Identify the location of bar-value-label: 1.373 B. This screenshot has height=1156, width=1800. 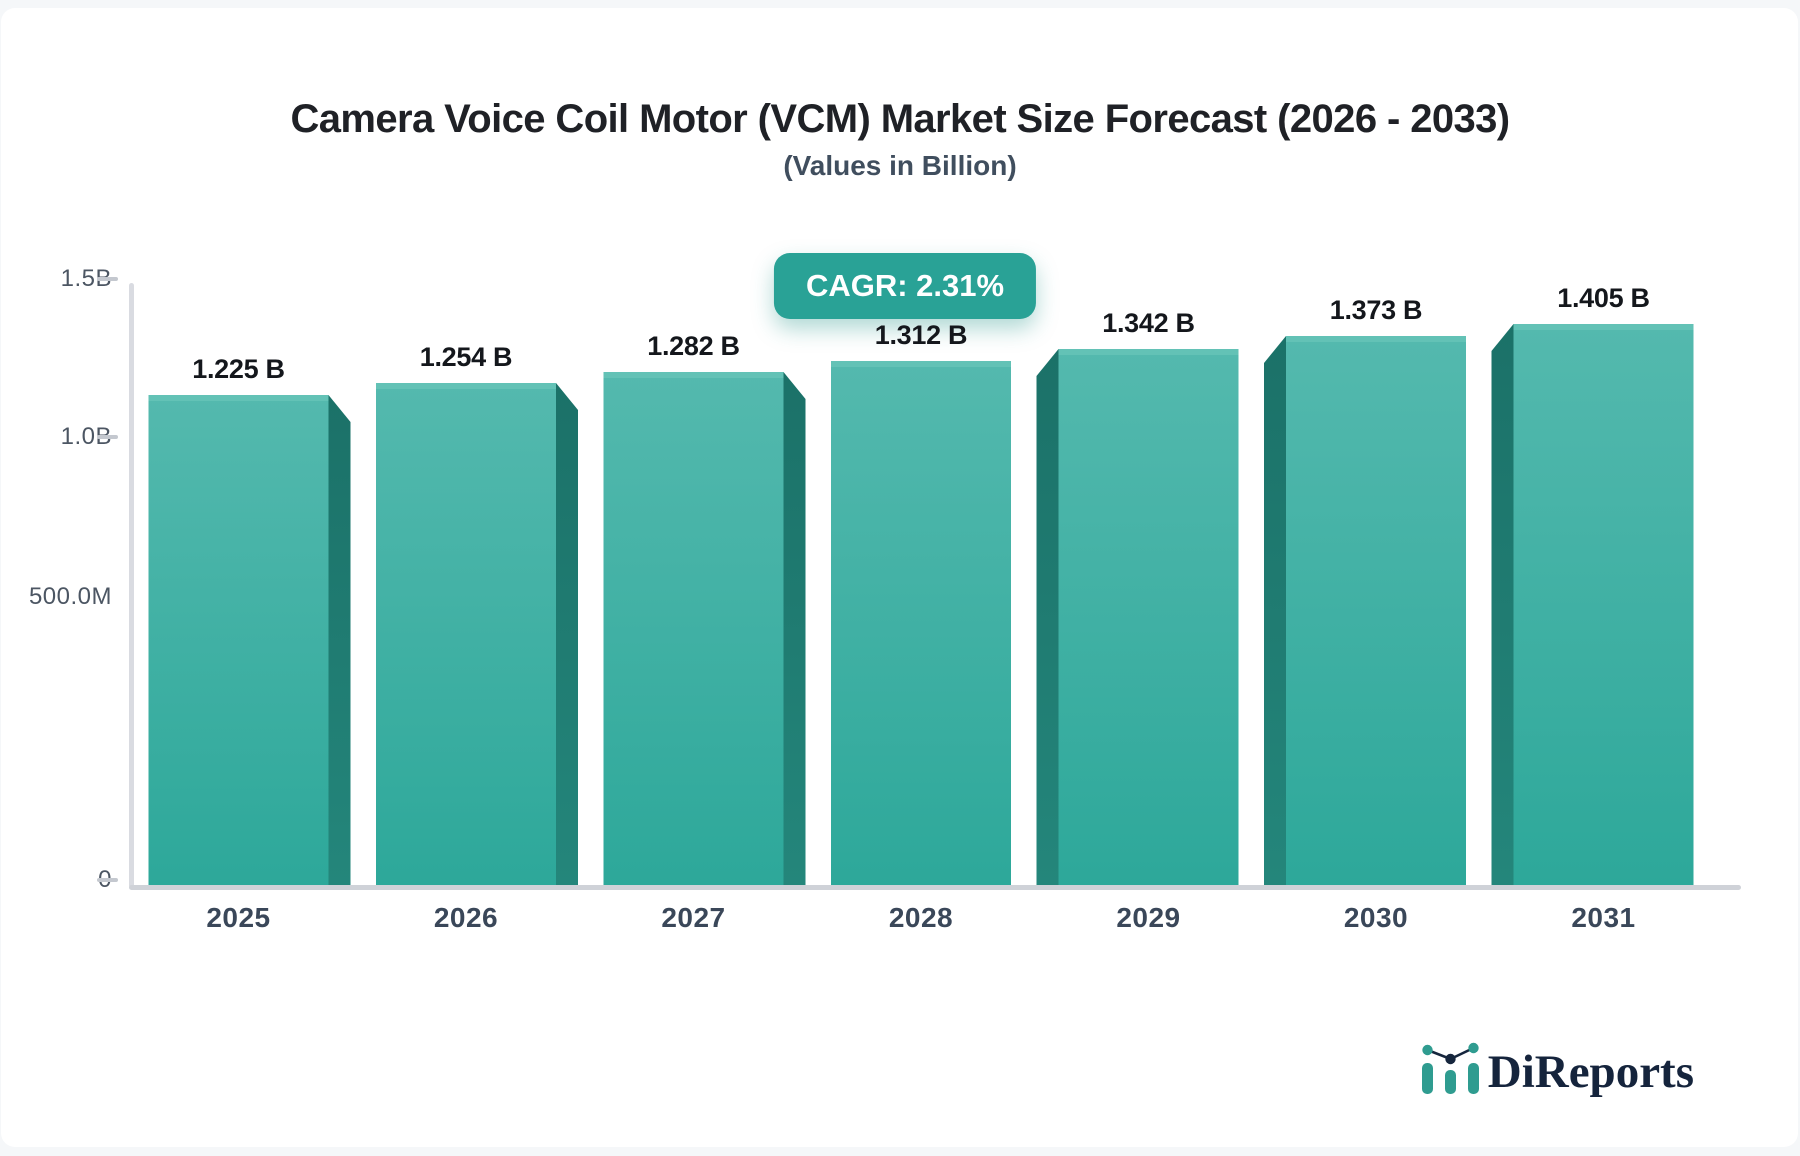
(1376, 310).